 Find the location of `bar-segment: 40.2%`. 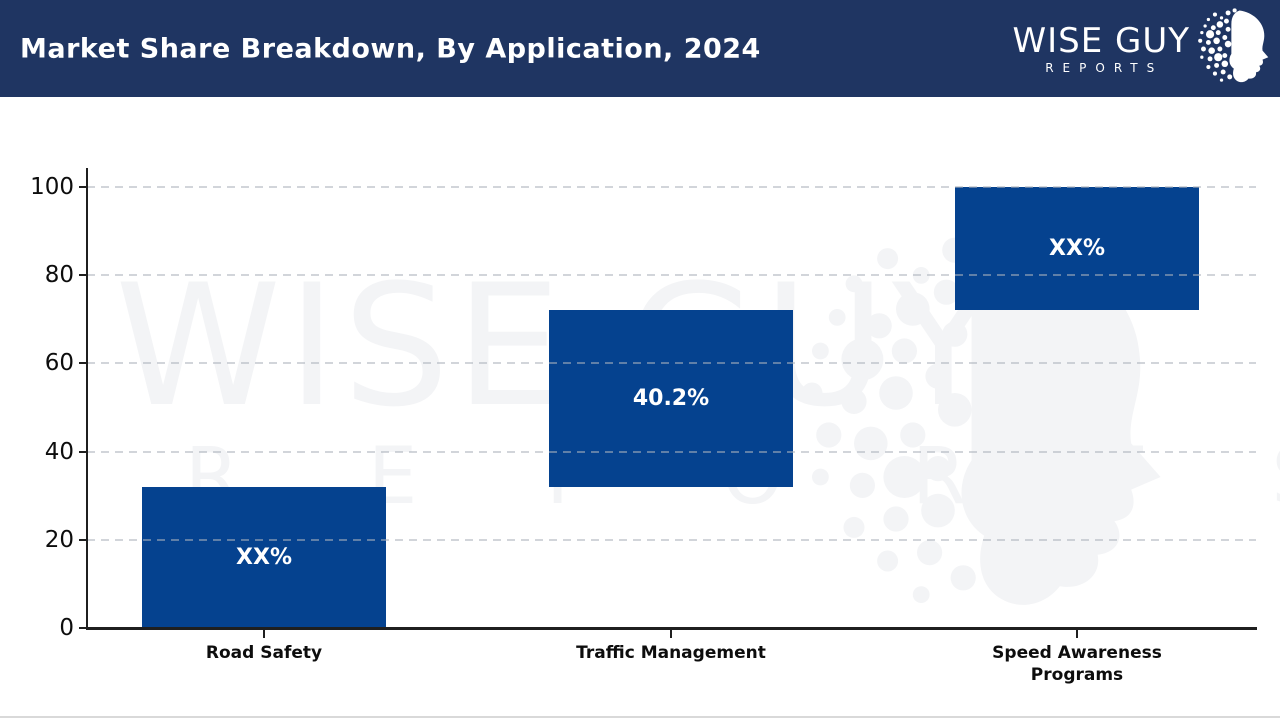

bar-segment: 40.2% is located at coordinates (671, 398).